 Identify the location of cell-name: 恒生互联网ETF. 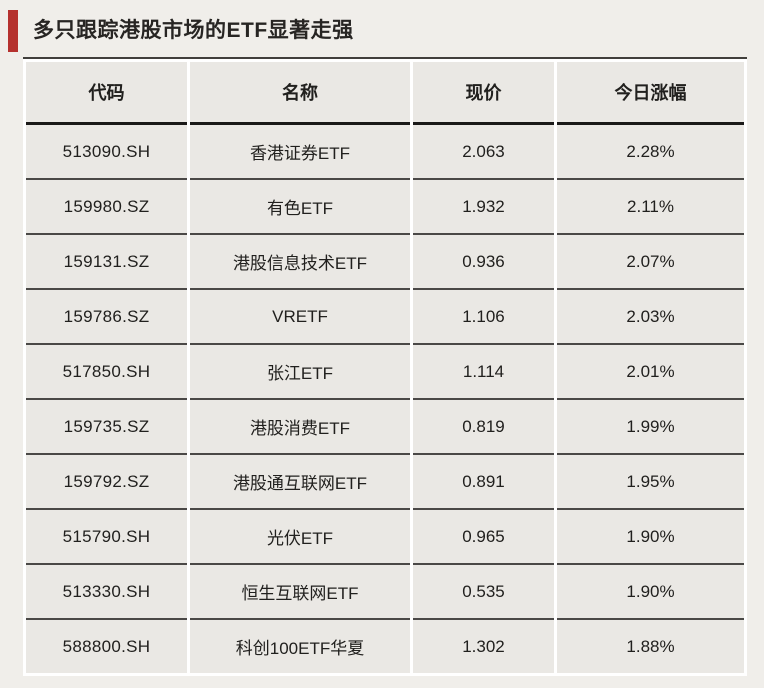
(300, 592).